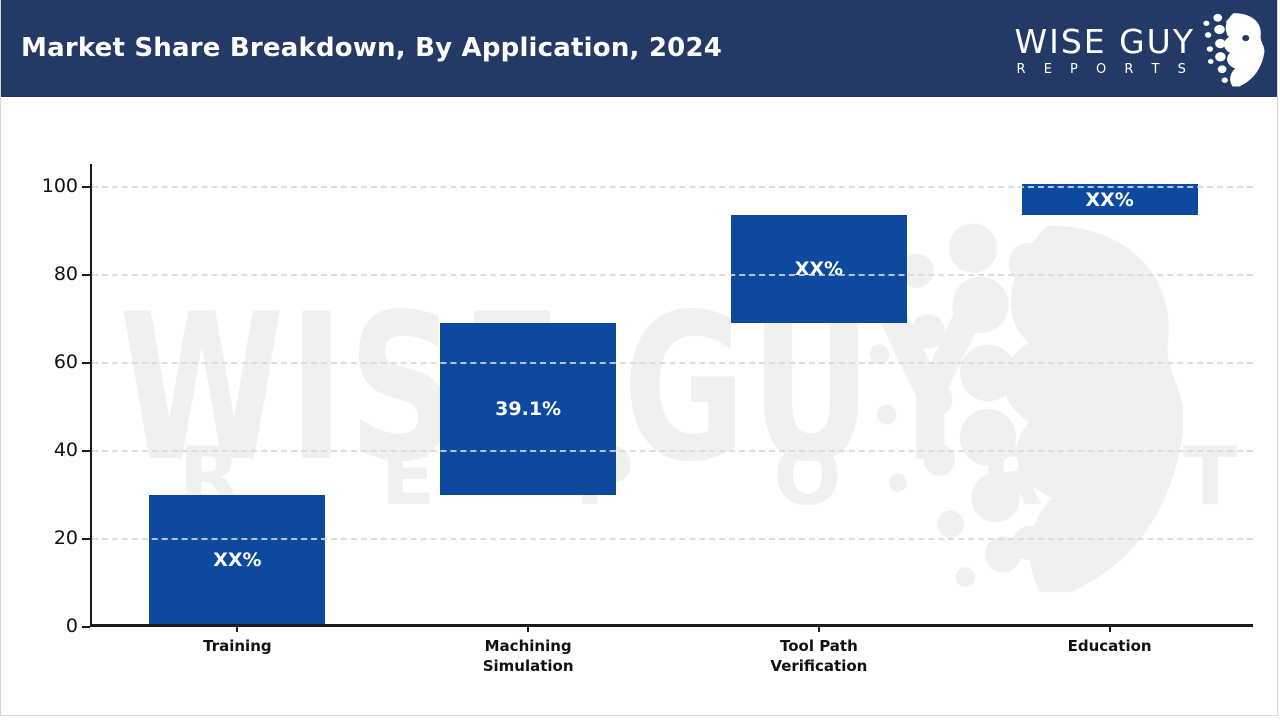 The image size is (1280, 720). What do you see at coordinates (65, 450) in the screenshot?
I see `y-tick-label: 40` at bounding box center [65, 450].